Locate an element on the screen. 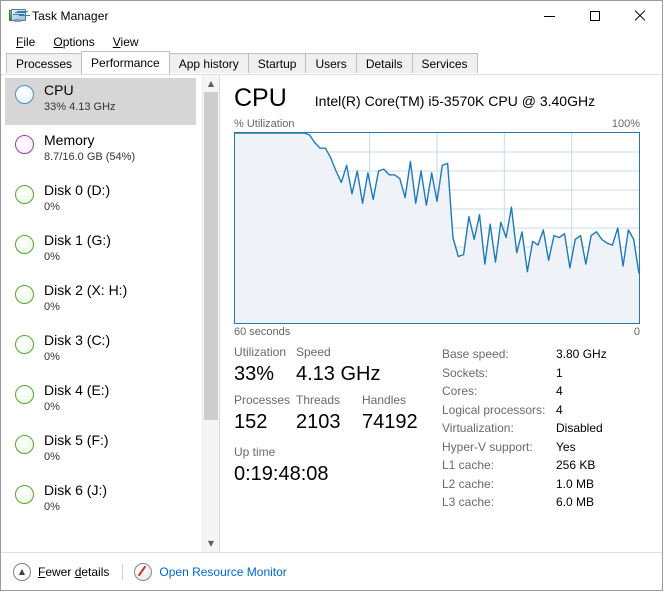  sidebar-item-label: Disk 6 (J:) is located at coordinates (75, 490).